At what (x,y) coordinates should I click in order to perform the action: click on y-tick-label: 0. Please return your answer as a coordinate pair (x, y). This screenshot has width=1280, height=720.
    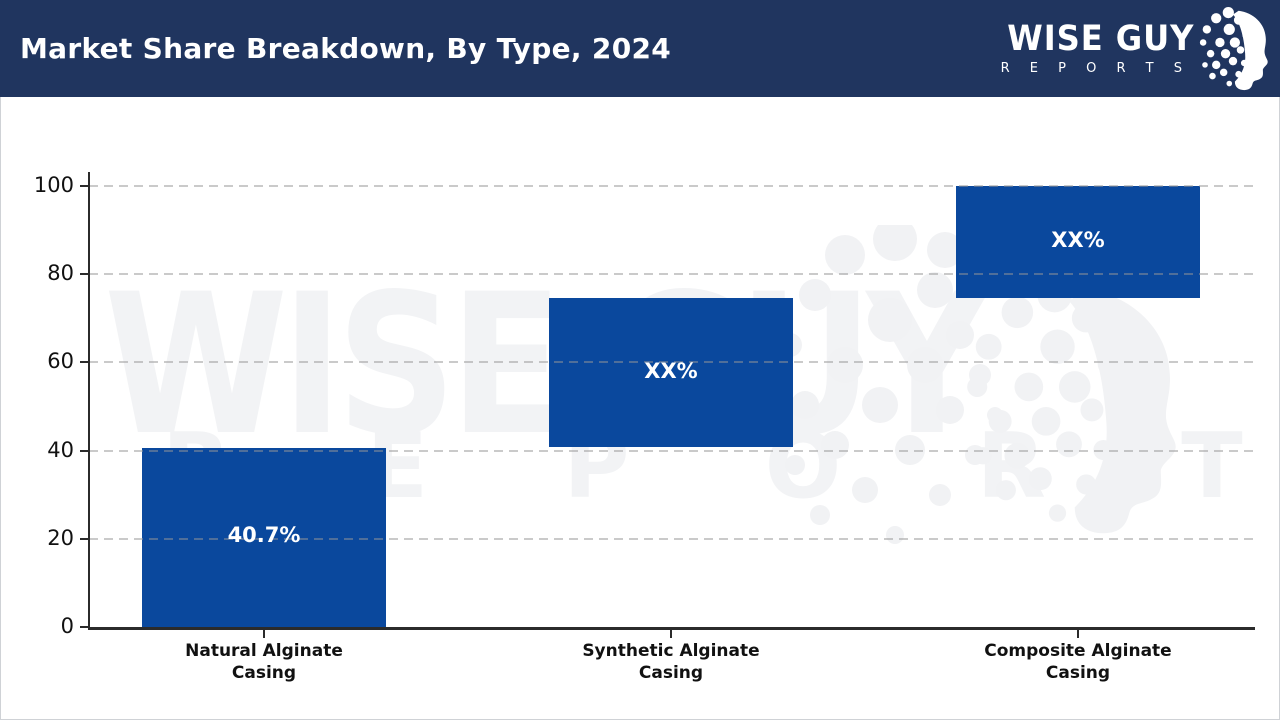
    Looking at the image, I should click on (67, 626).